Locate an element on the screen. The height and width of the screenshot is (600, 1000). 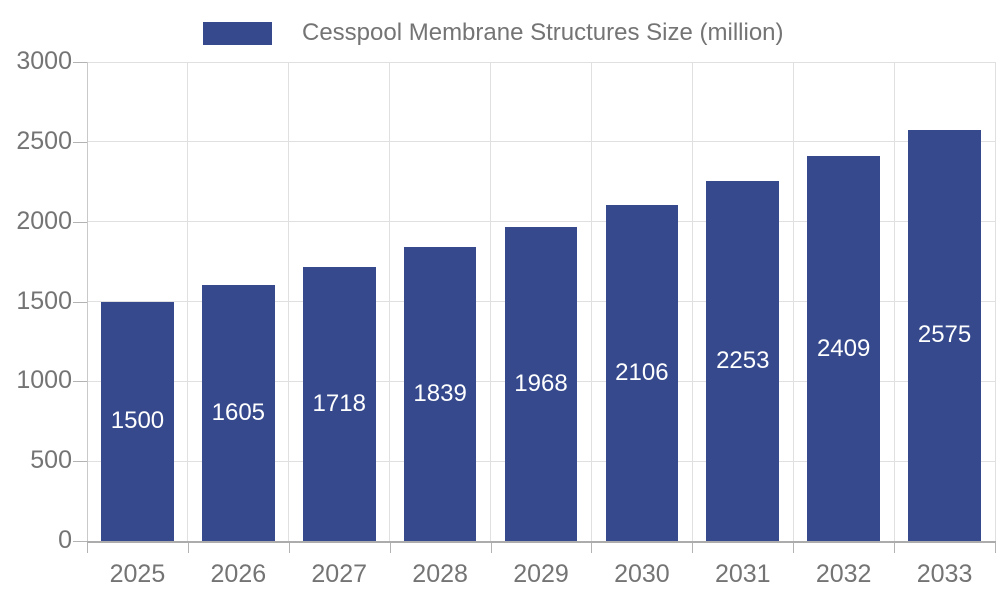
x-axis-tick-label: 2029 is located at coordinates (541, 574).